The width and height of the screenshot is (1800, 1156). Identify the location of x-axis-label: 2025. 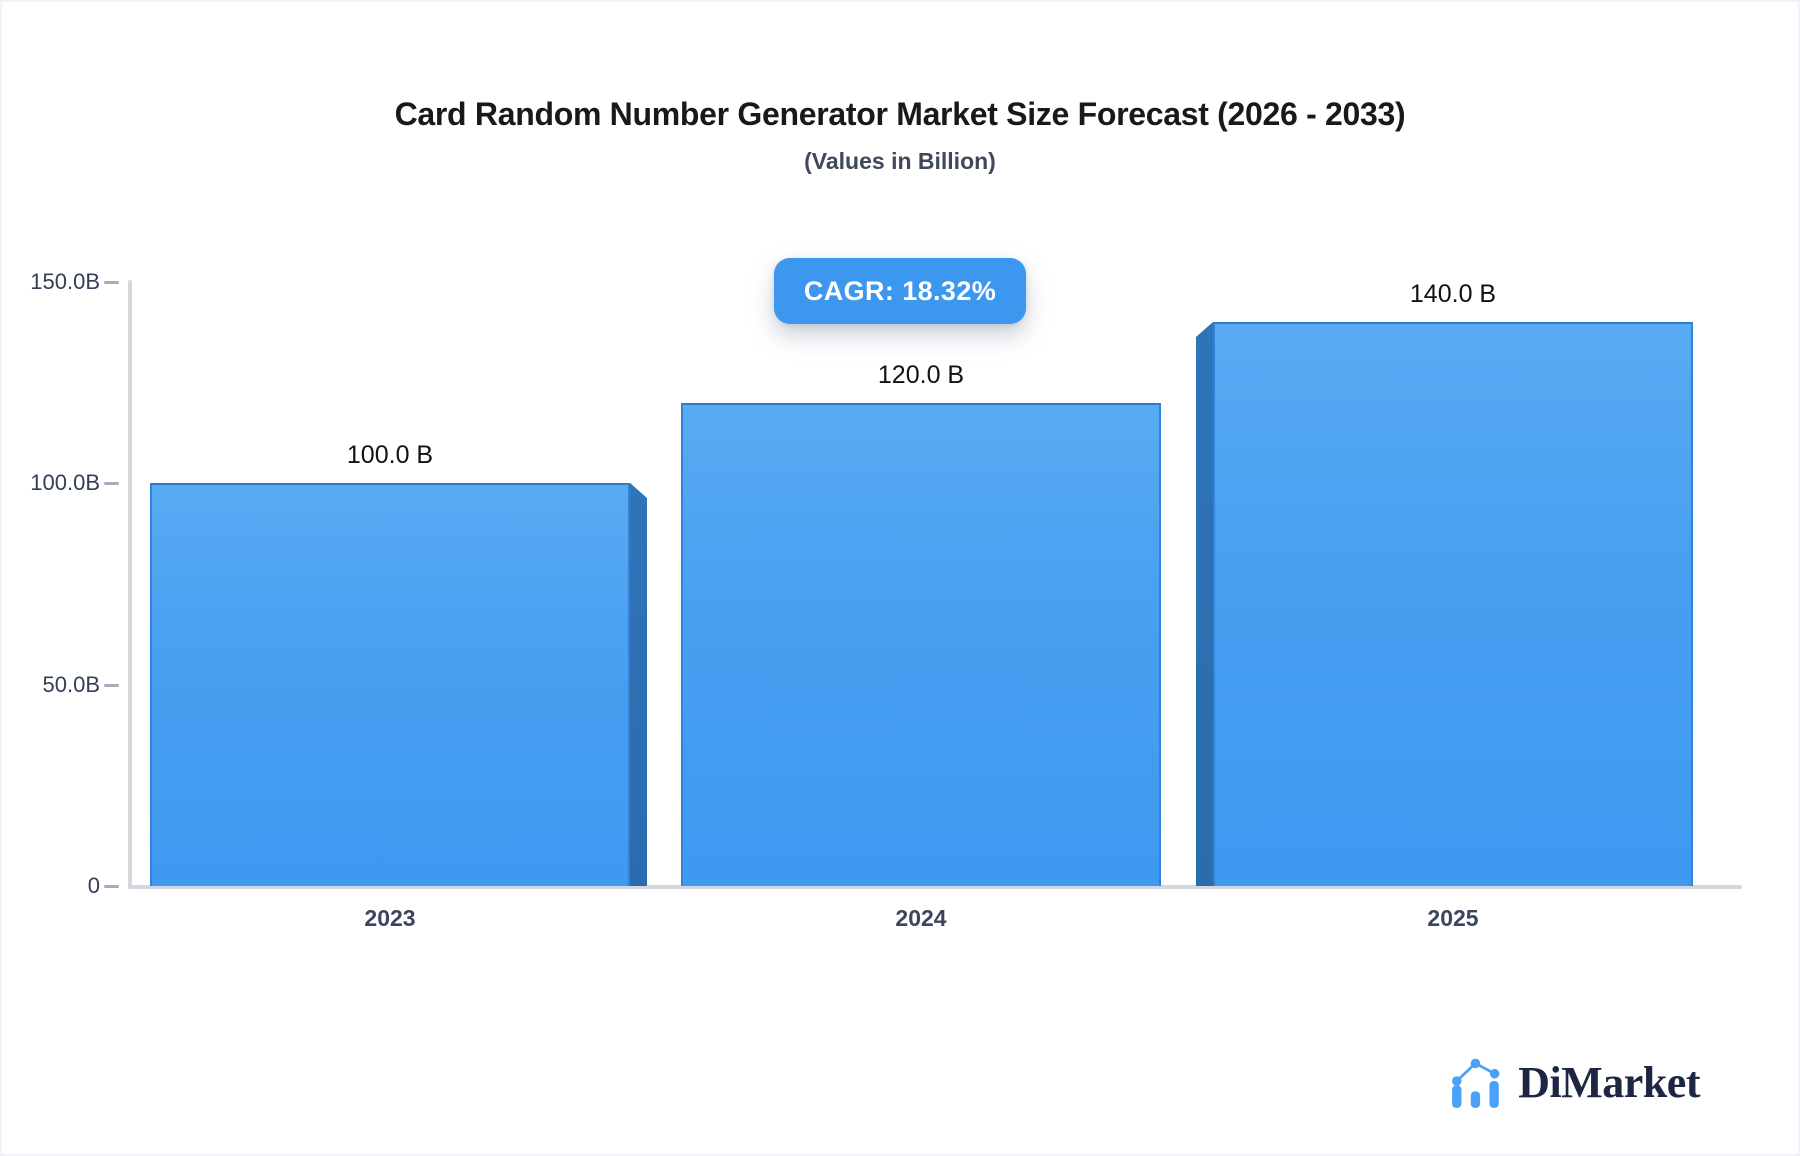
(1453, 918).